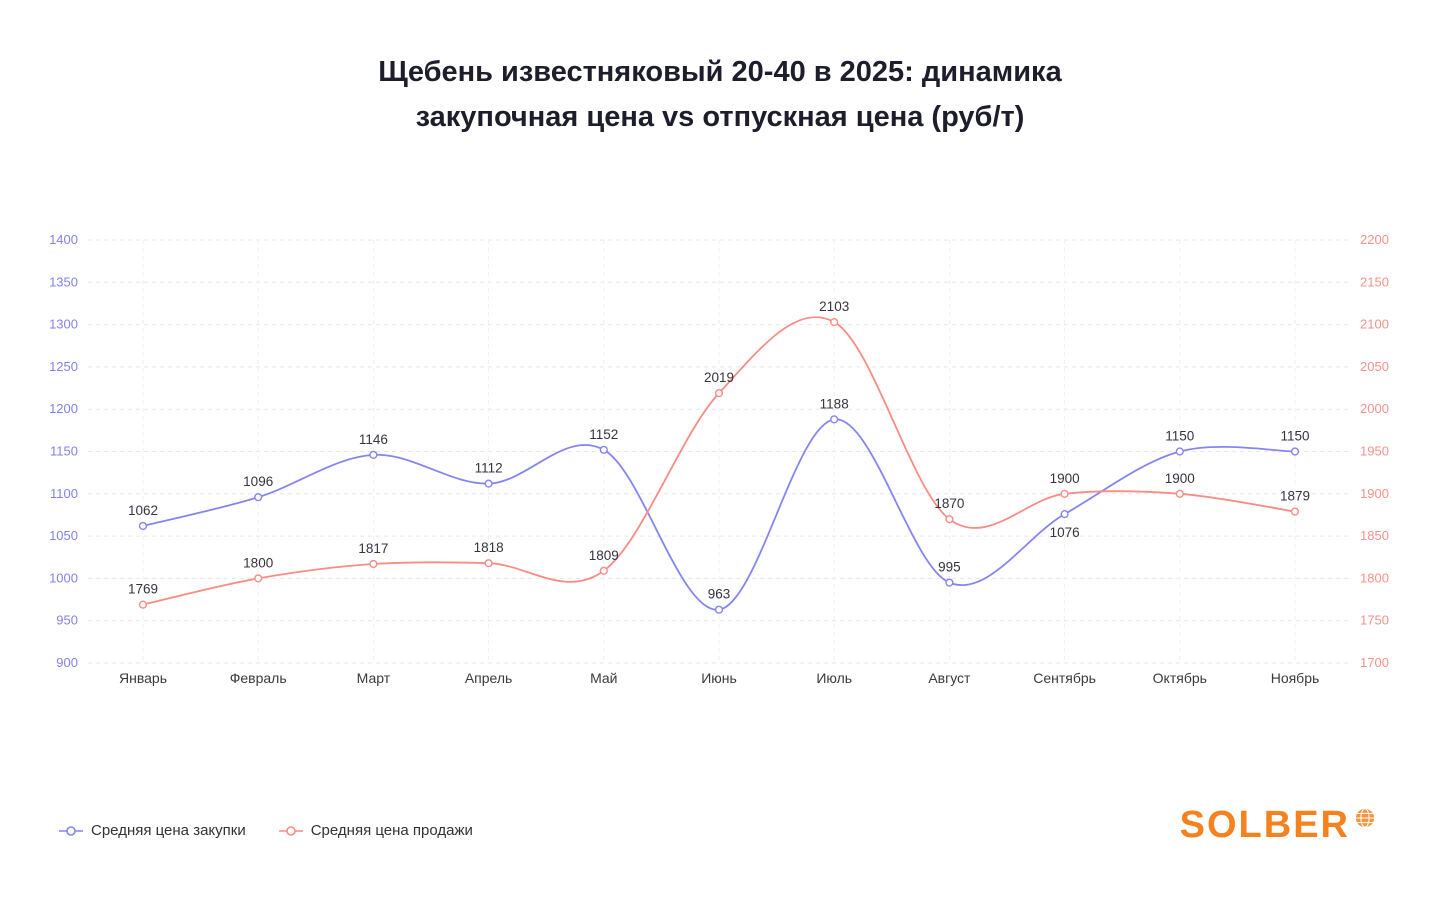  Describe the element at coordinates (290, 830) in the screenshot. I see `sale-line-marker-icon` at that location.